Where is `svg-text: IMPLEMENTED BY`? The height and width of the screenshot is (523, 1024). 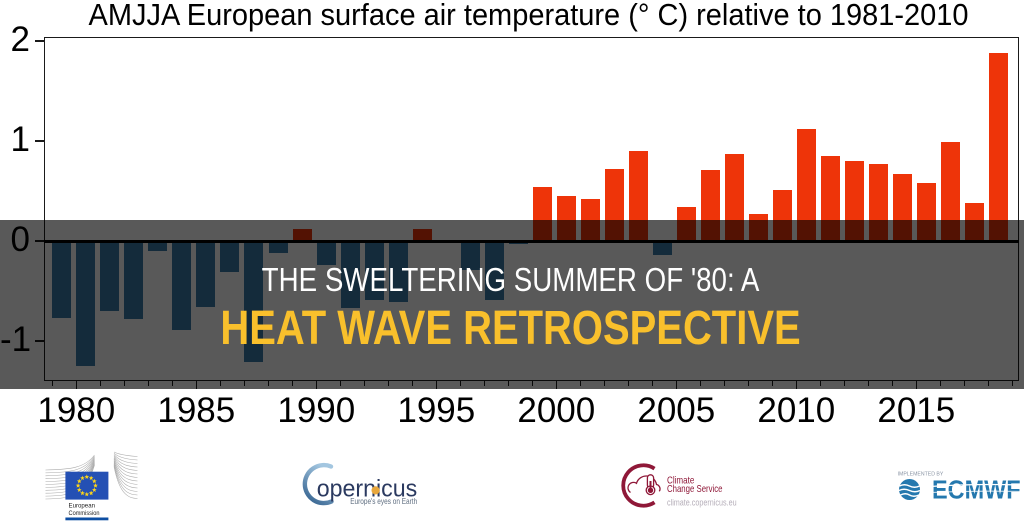
svg-text: IMPLEMENTED BY is located at coordinates (921, 474).